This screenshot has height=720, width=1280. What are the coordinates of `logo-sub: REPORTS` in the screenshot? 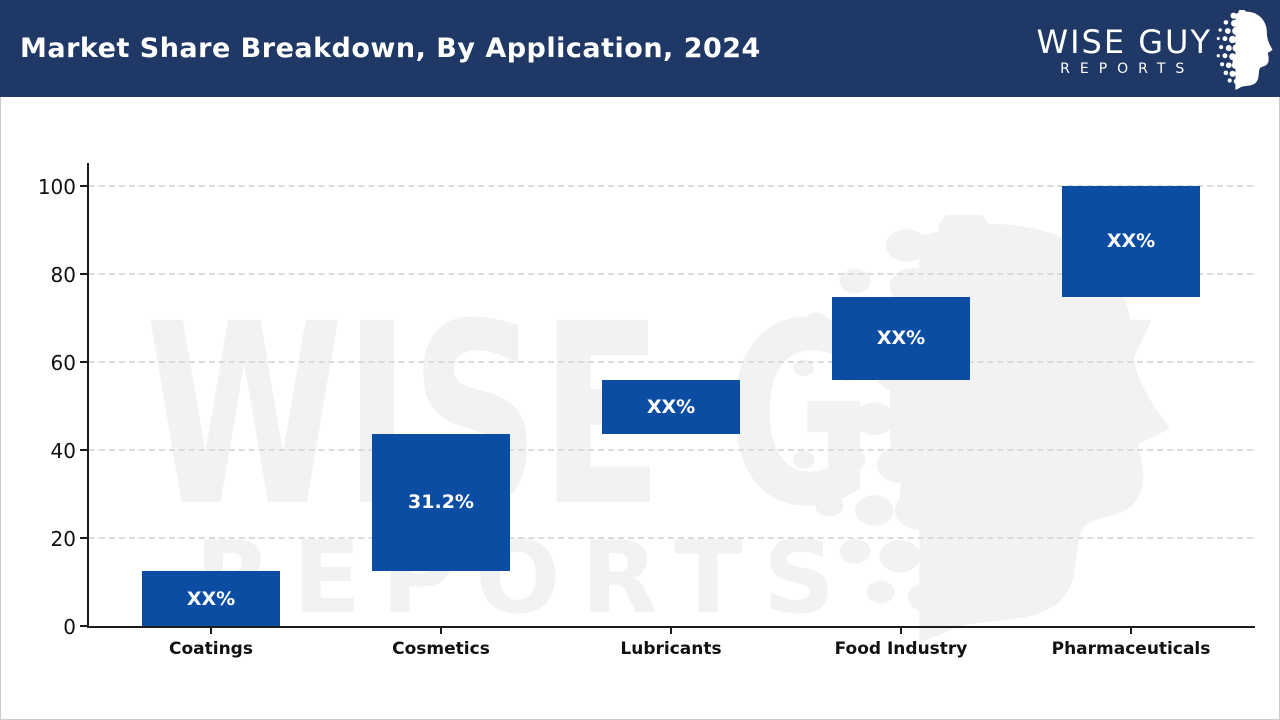 It's located at (1127, 69).